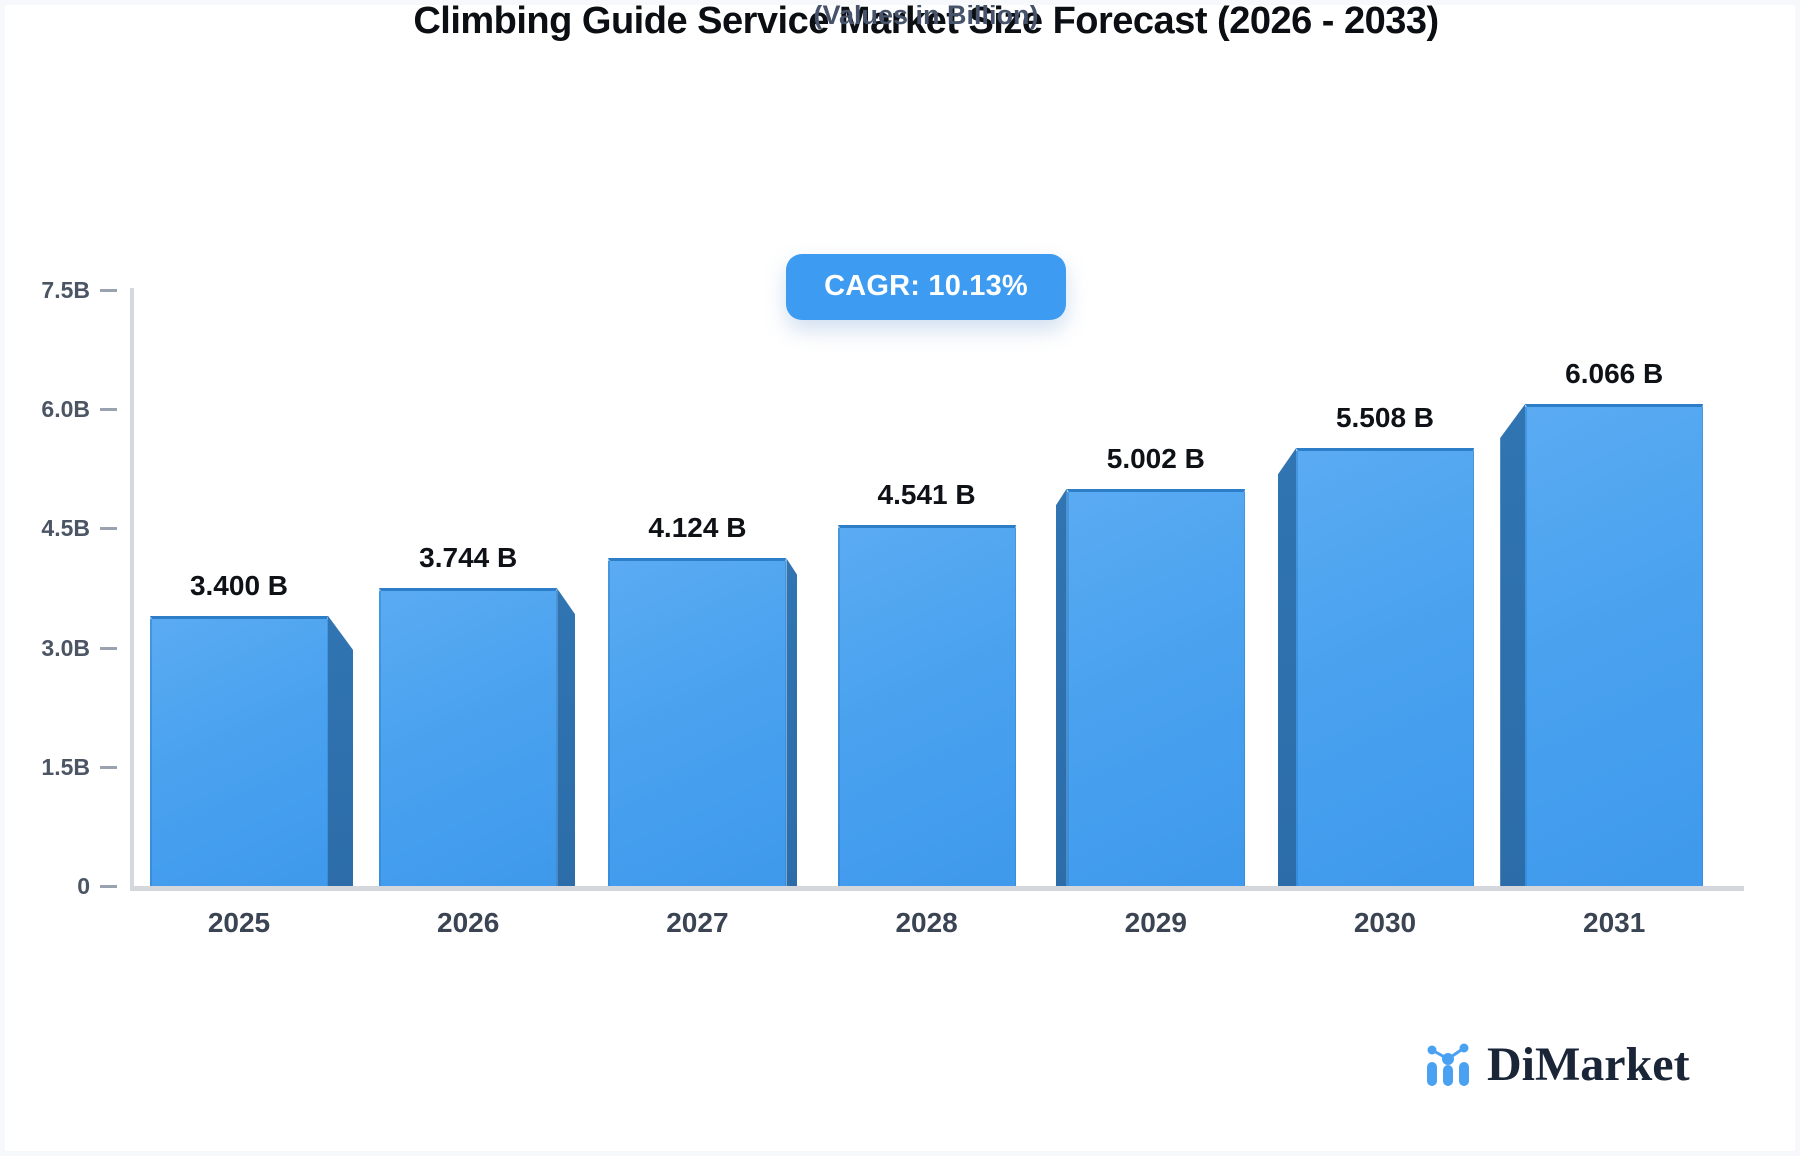 The image size is (1800, 1156). What do you see at coordinates (468, 922) in the screenshot?
I see `x-axis-label: 2026` at bounding box center [468, 922].